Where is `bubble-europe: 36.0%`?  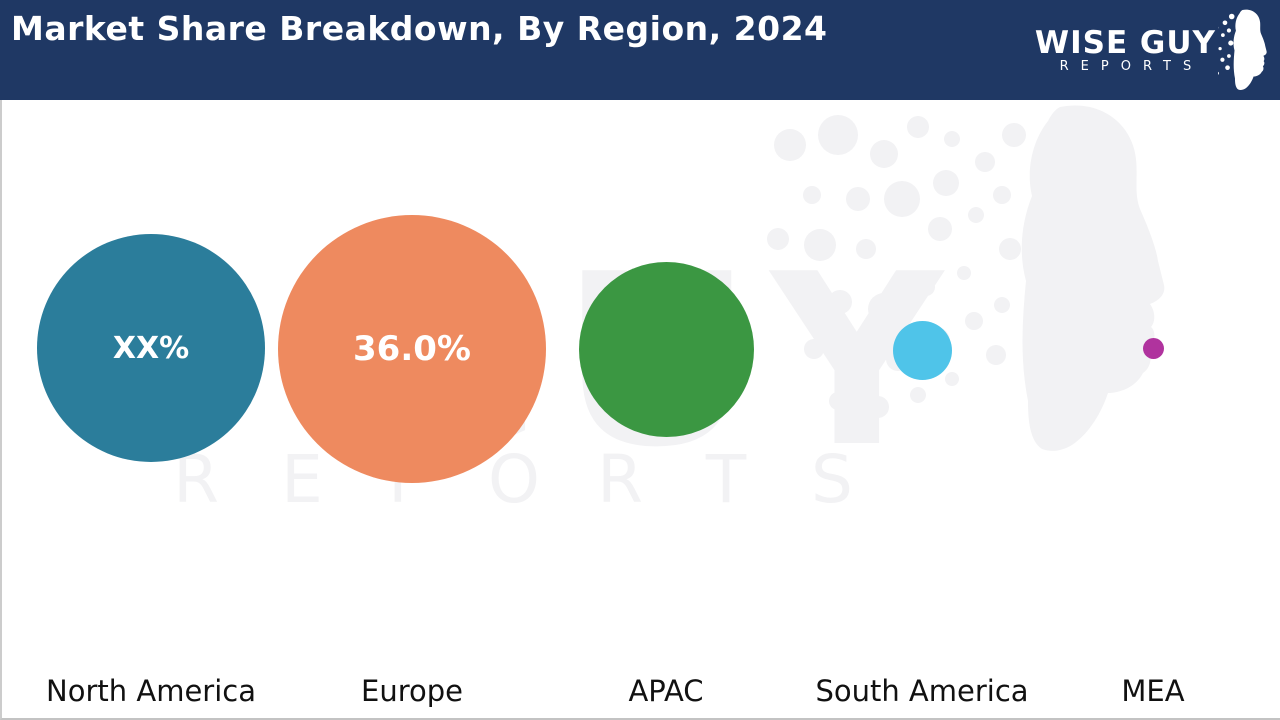
bubble-europe: 36.0% is located at coordinates (412, 349).